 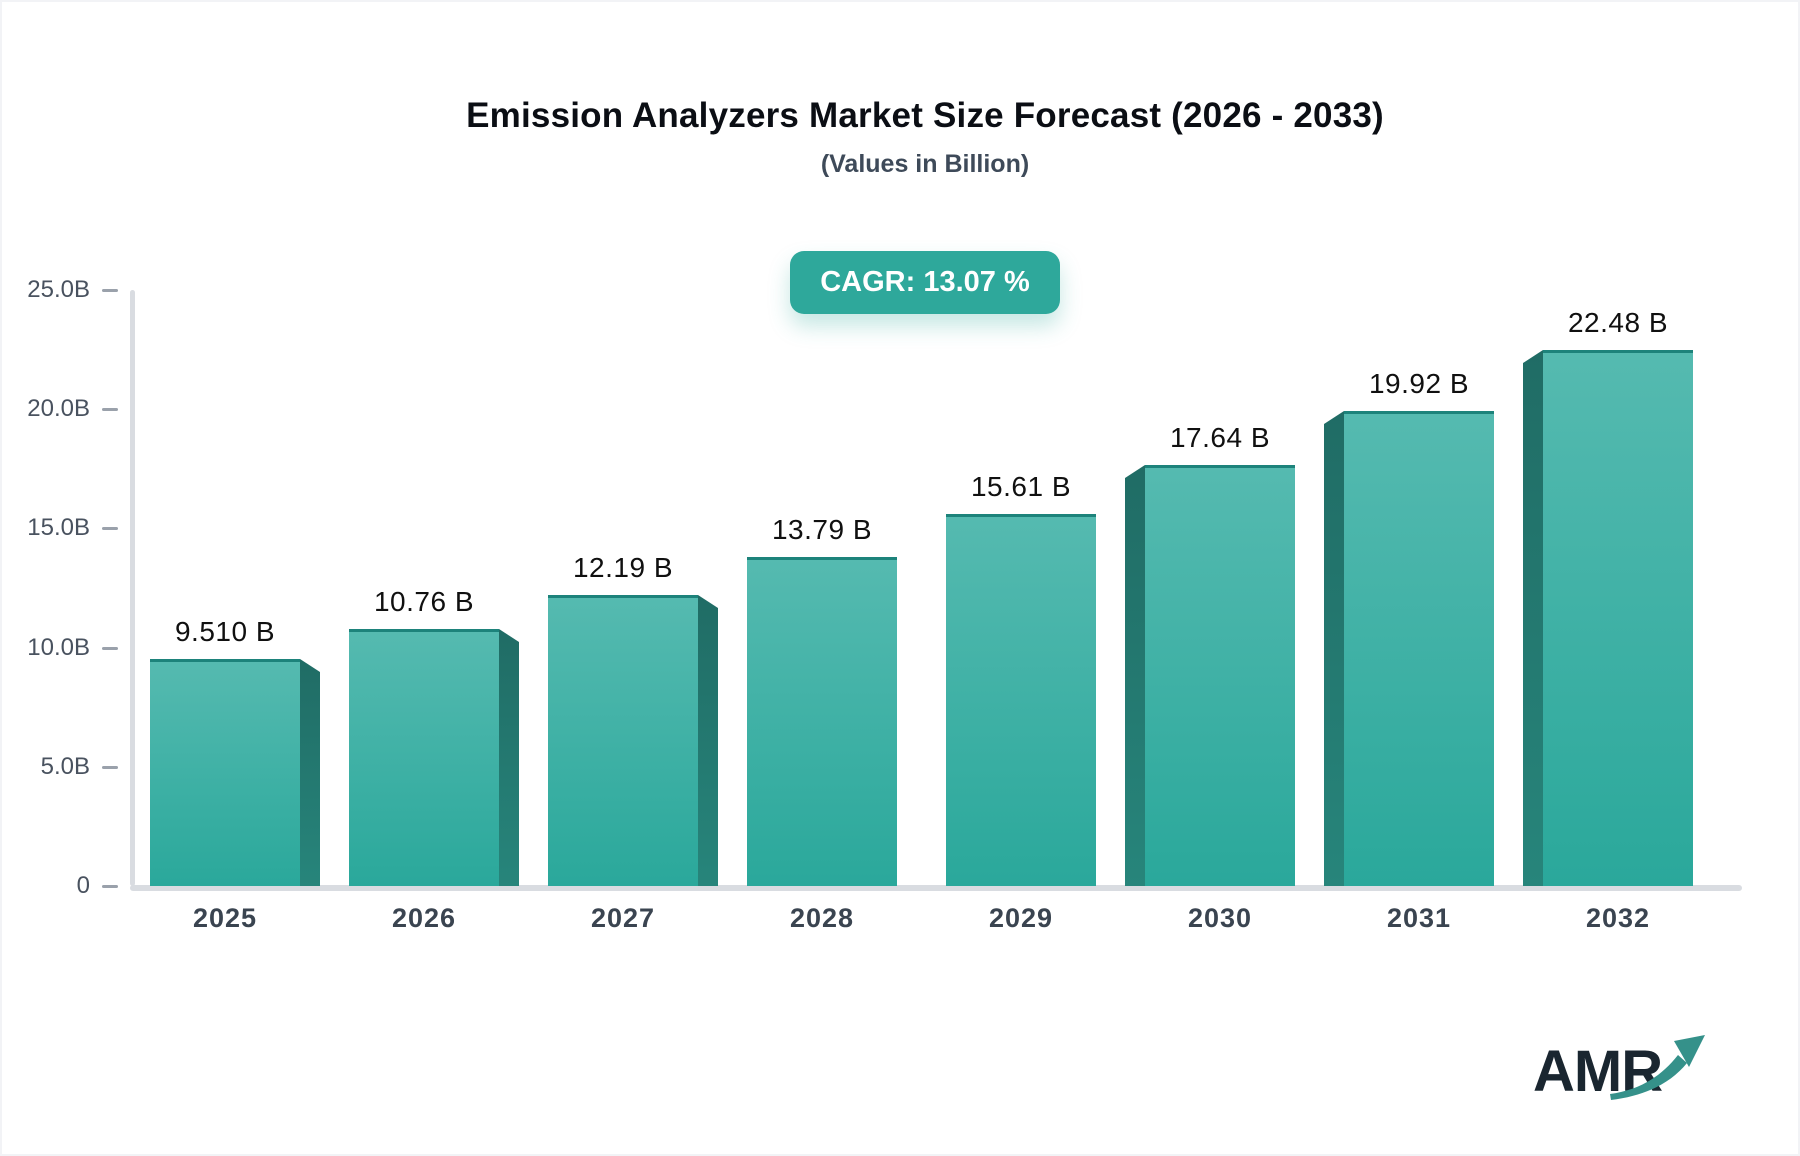 I want to click on bar-side-2030, so click(x=1135, y=675).